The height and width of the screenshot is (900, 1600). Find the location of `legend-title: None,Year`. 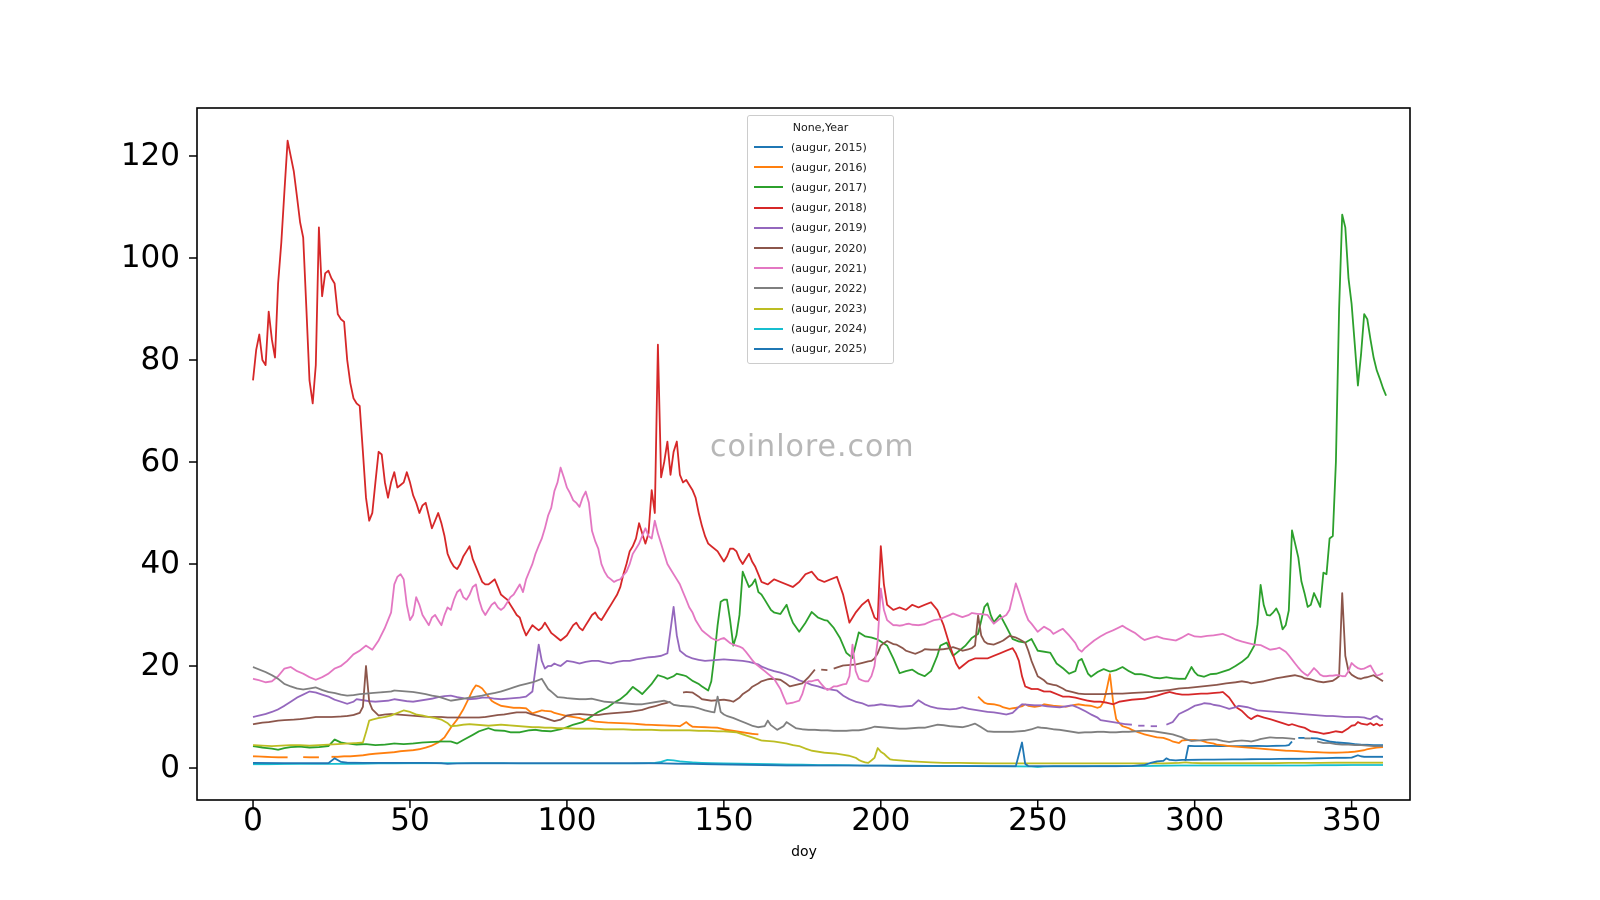

legend-title: None,Year is located at coordinates (820, 127).